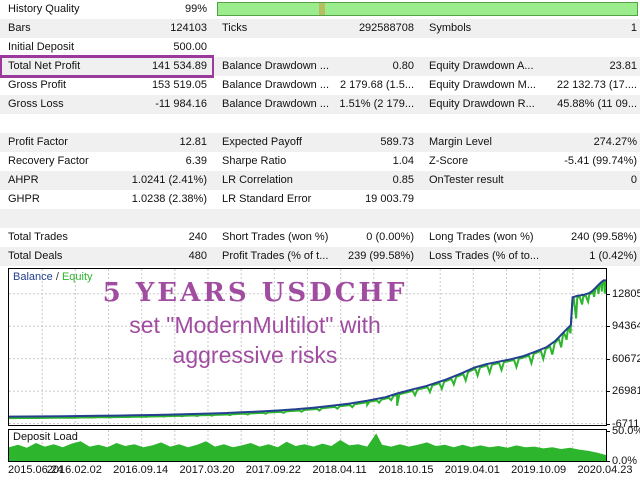  What do you see at coordinates (603, 237) in the screenshot?
I see `stat-value: 240 (99.58%)` at bounding box center [603, 237].